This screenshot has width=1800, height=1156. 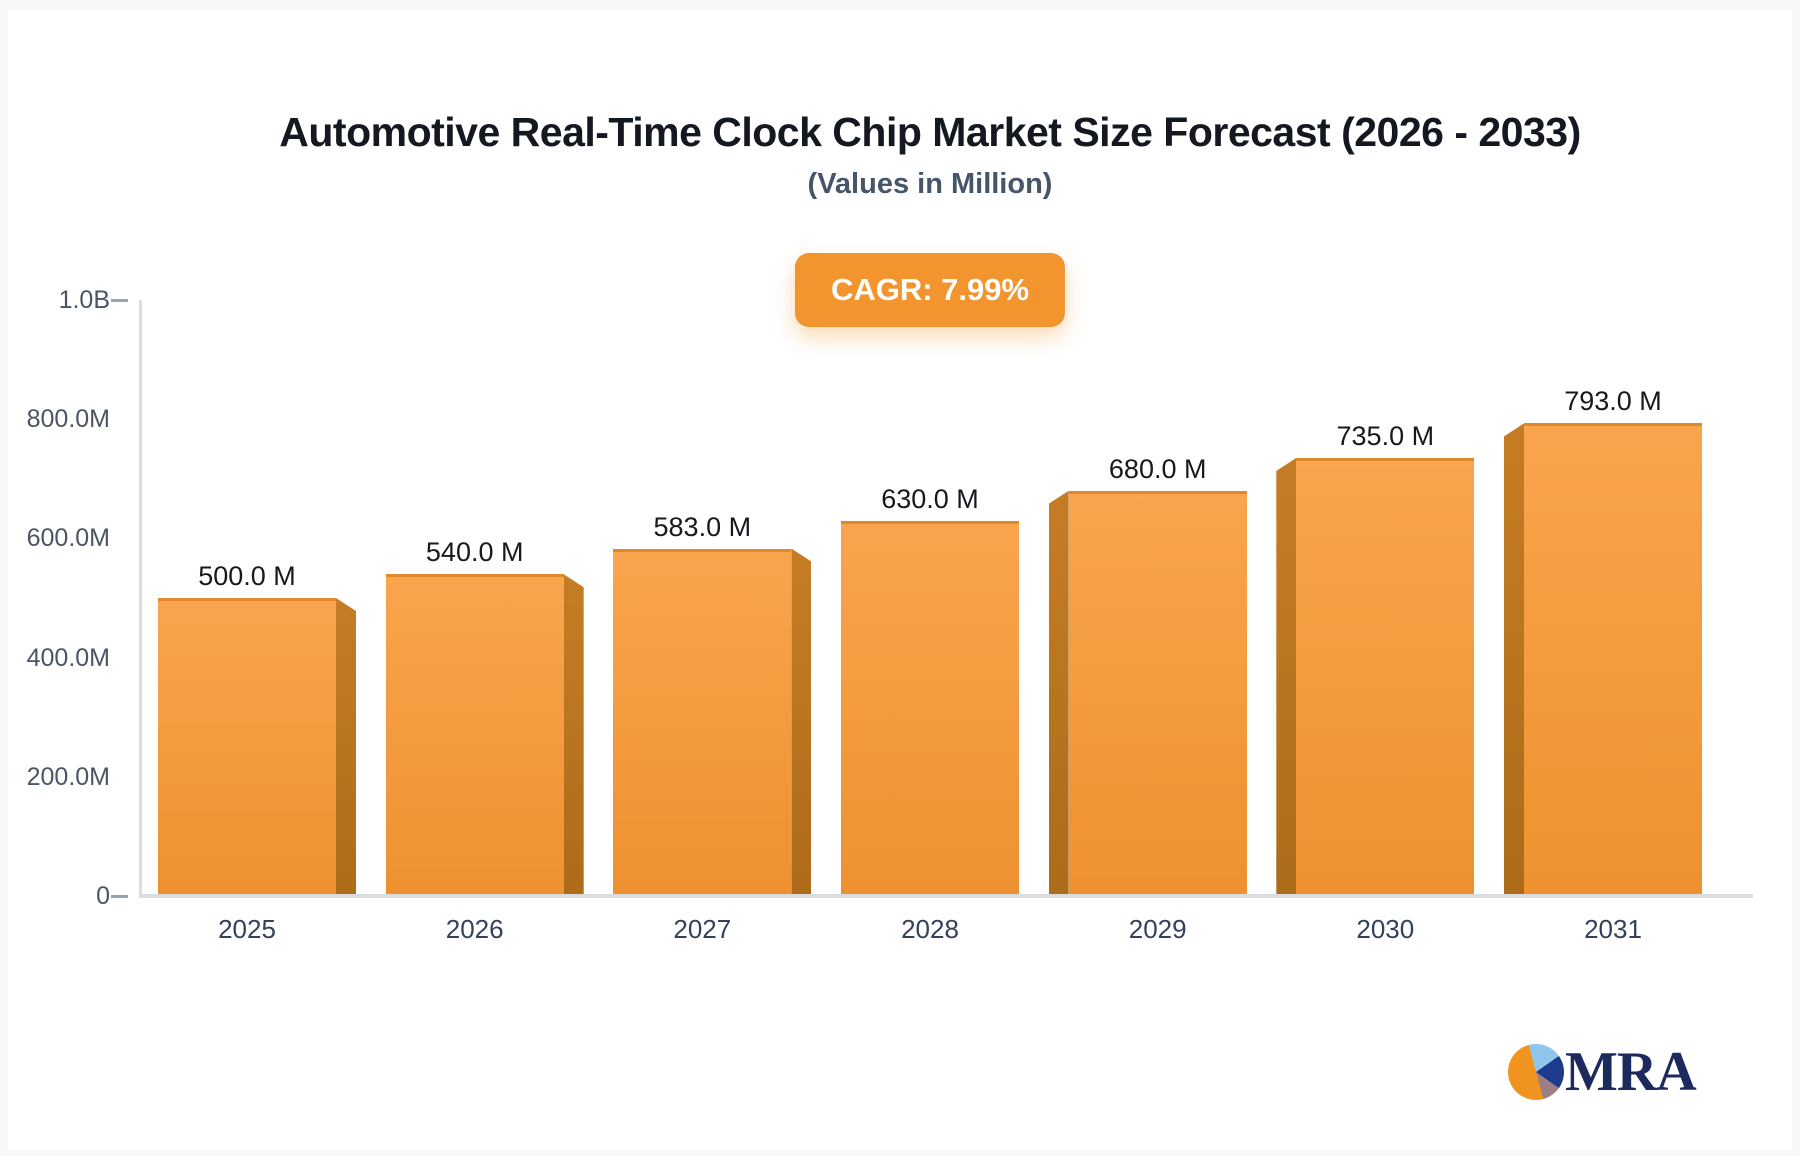 I want to click on logo-text: MRA, so click(x=1631, y=1072).